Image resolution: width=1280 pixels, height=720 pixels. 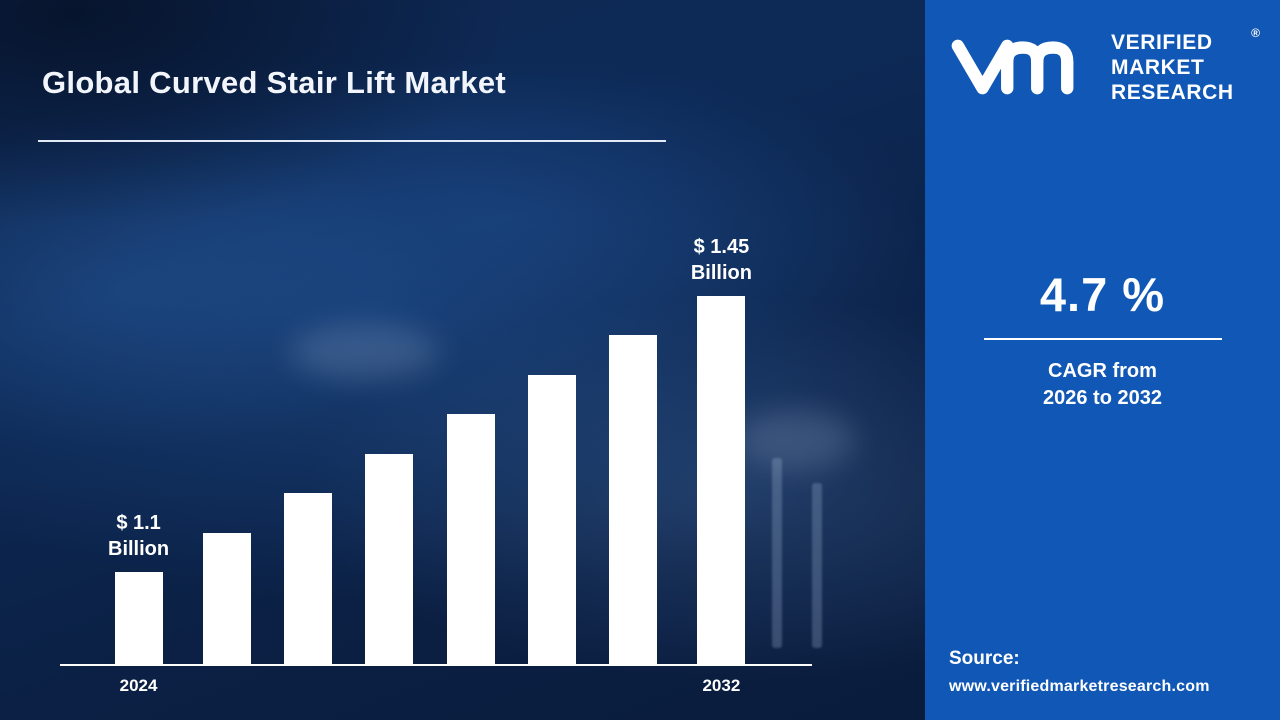 I want to click on vmr-logo-icon, so click(x=1024, y=69).